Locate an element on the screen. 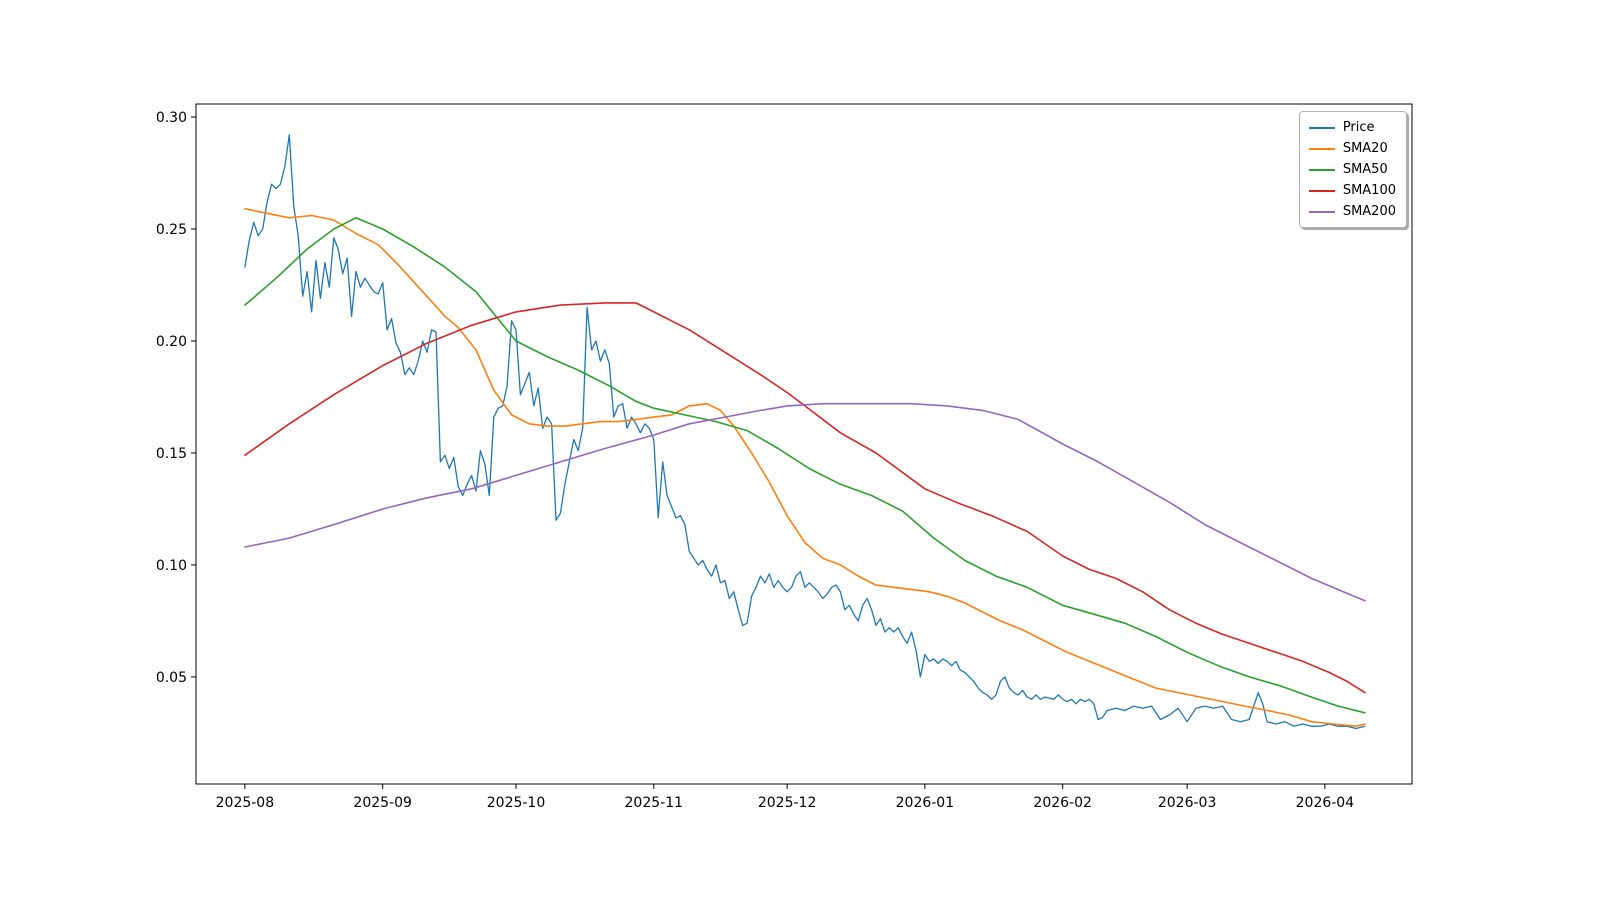 This screenshot has width=1600, height=900. legend-item-sma20: SMA20 is located at coordinates (1352, 148).